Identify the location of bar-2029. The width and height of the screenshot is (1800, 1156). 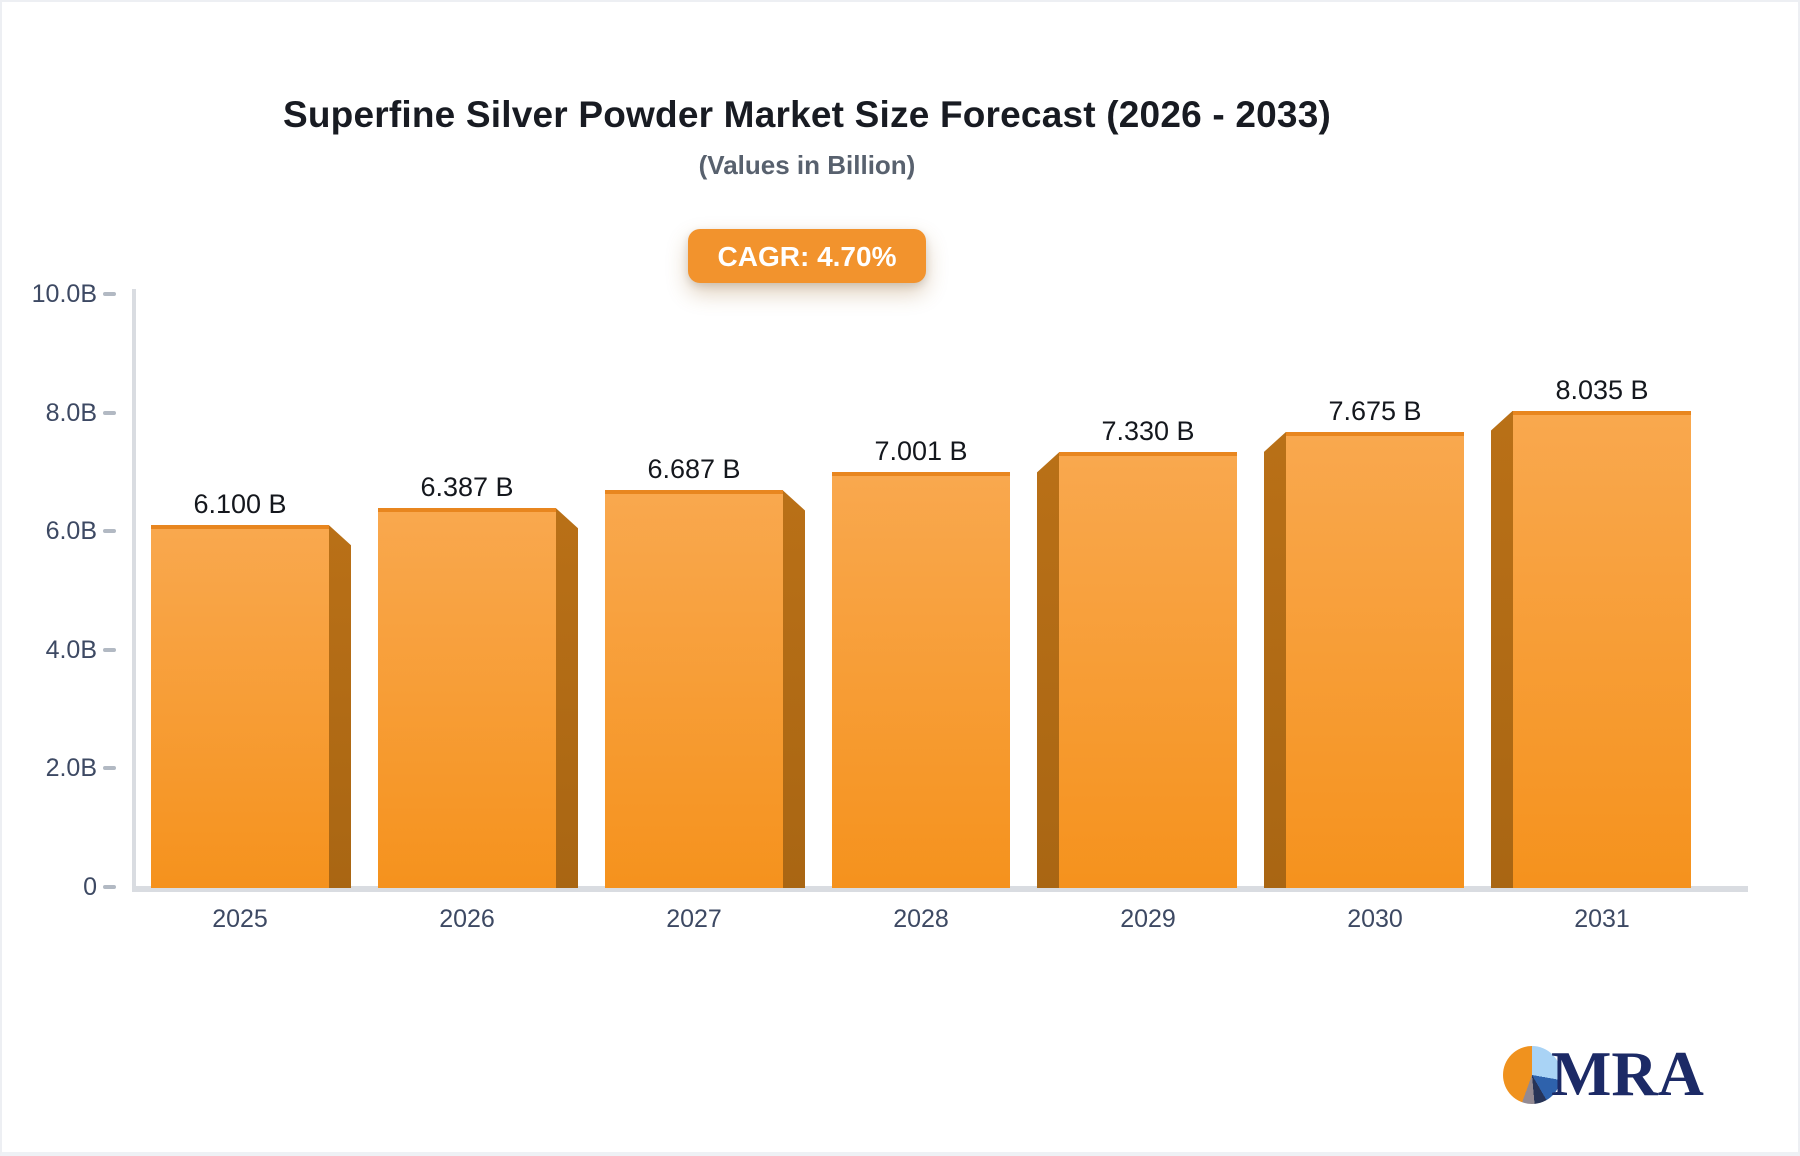
(1148, 670).